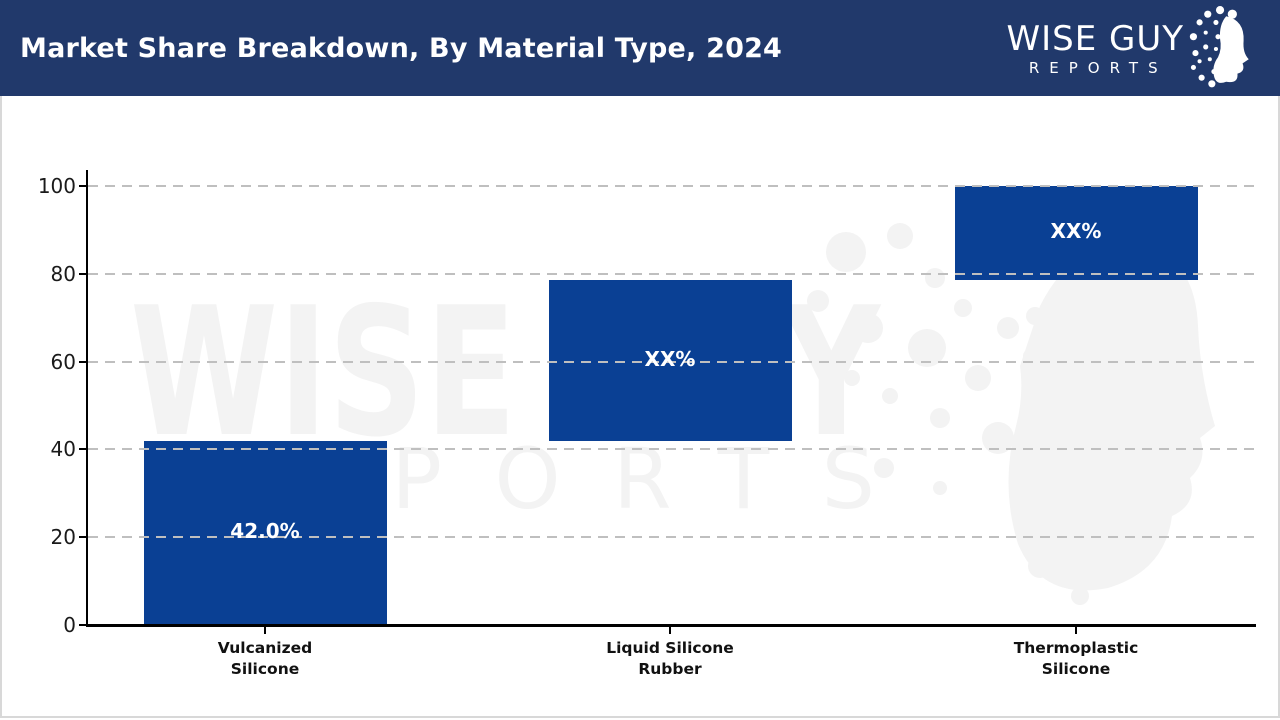 The image size is (1280, 720). What do you see at coordinates (265, 658) in the screenshot?
I see `x-category-label: Vulcanized Silicone` at bounding box center [265, 658].